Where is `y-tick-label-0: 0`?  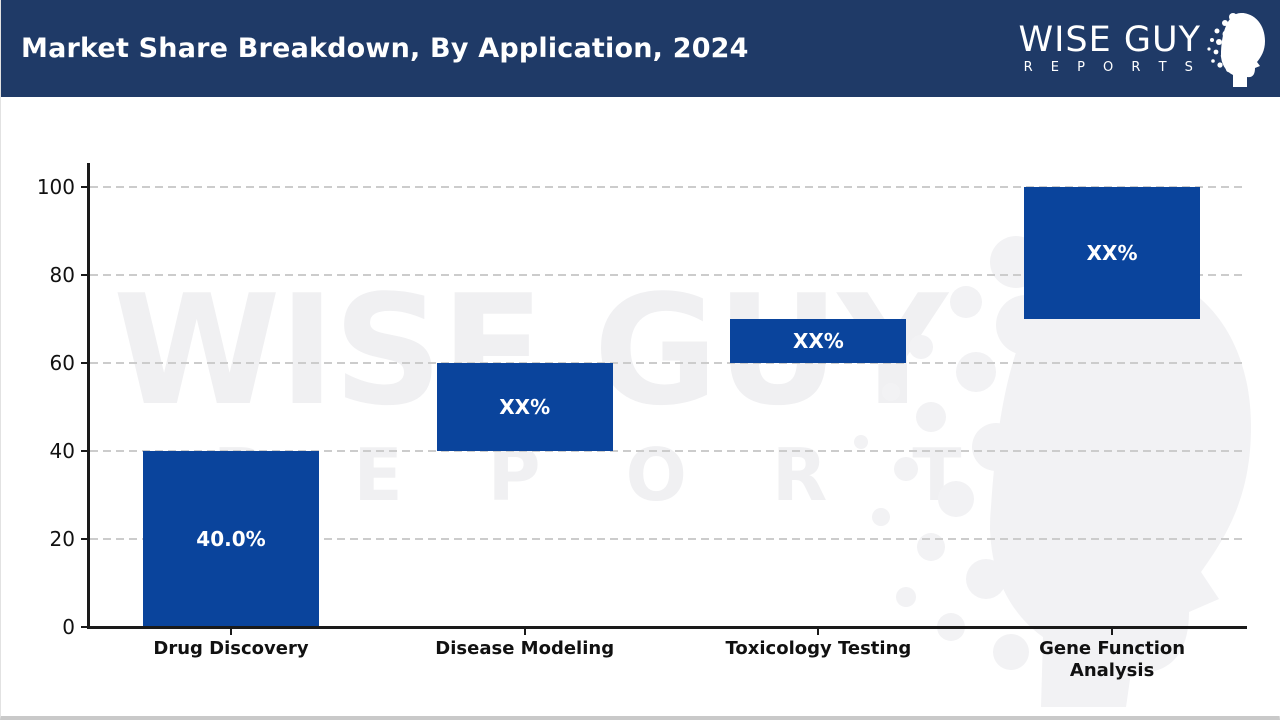
y-tick-label-0: 0 is located at coordinates (68, 627).